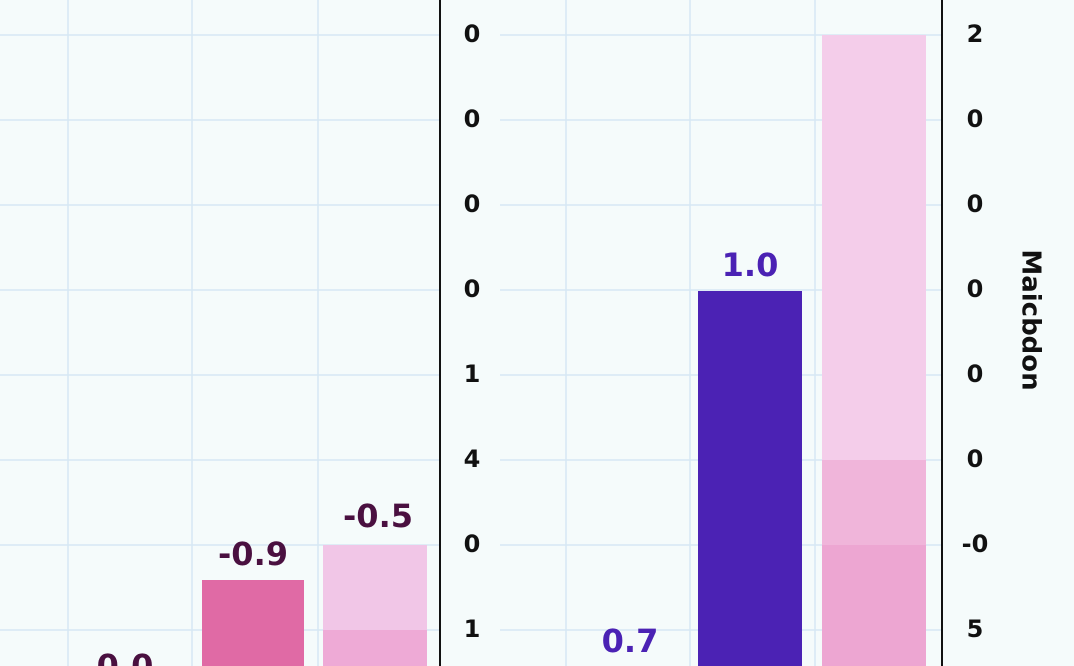 The height and width of the screenshot is (666, 1074). What do you see at coordinates (1031, 319) in the screenshot?
I see `axis-title: Maicbdon` at bounding box center [1031, 319].